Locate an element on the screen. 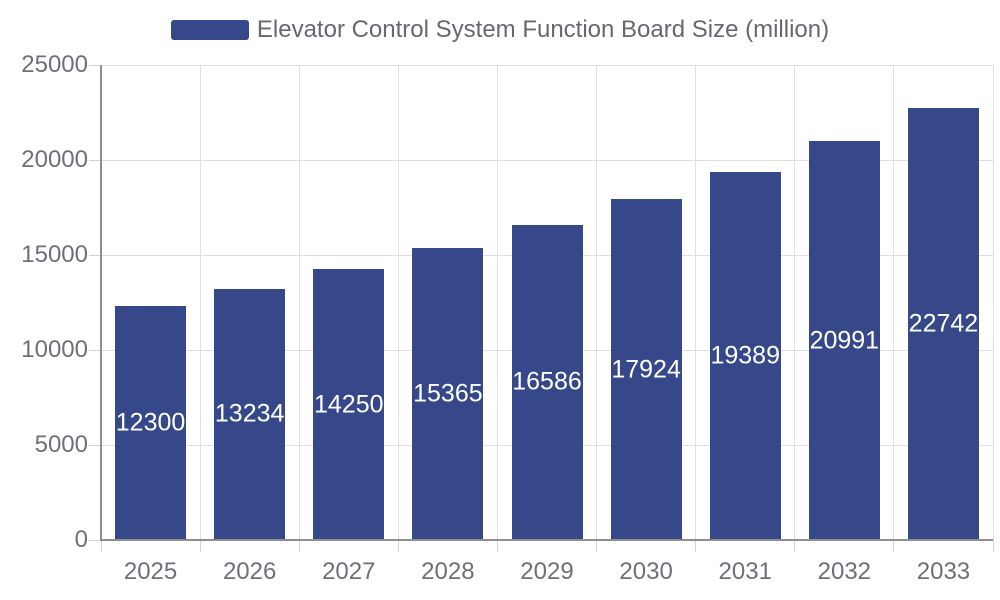 The image size is (1000, 600). x-axis-category-label: 2028 is located at coordinates (448, 571).